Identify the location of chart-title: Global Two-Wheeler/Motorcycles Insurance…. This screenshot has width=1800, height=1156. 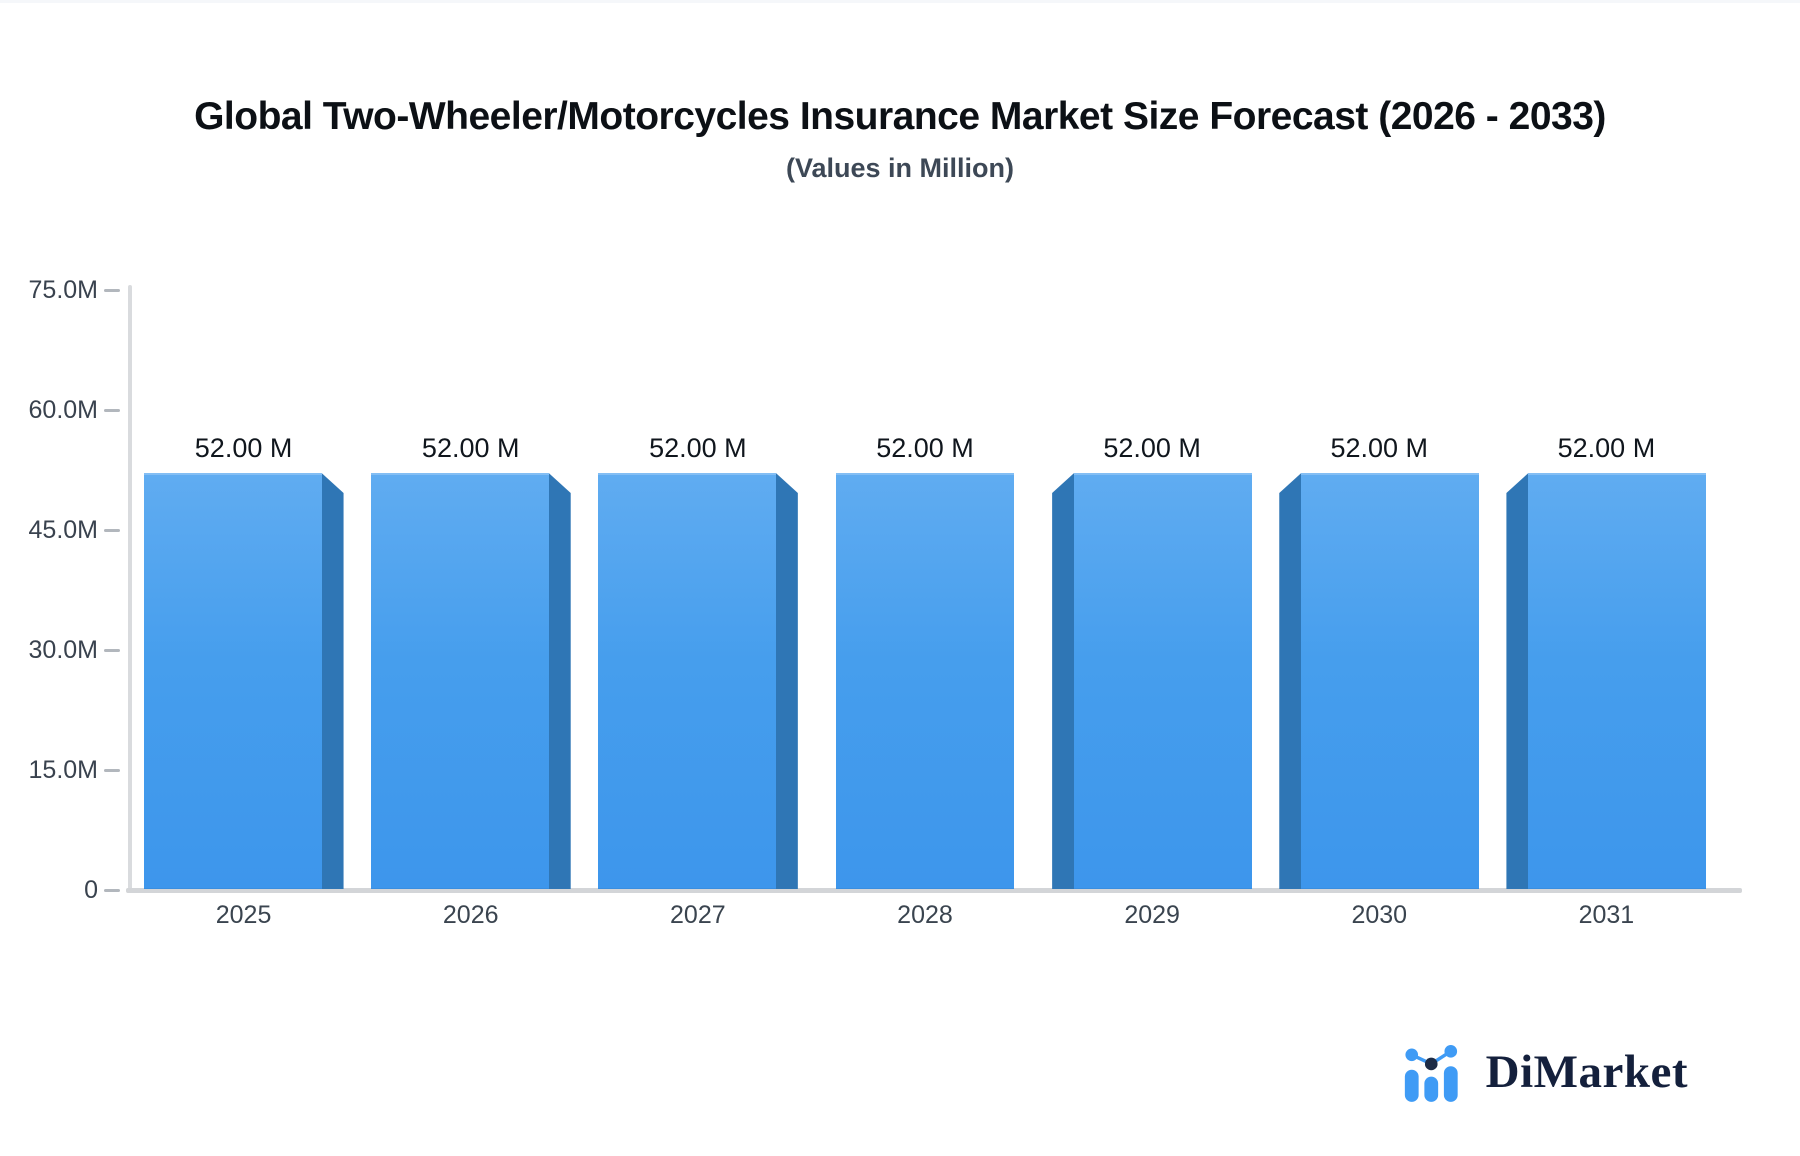
(900, 116).